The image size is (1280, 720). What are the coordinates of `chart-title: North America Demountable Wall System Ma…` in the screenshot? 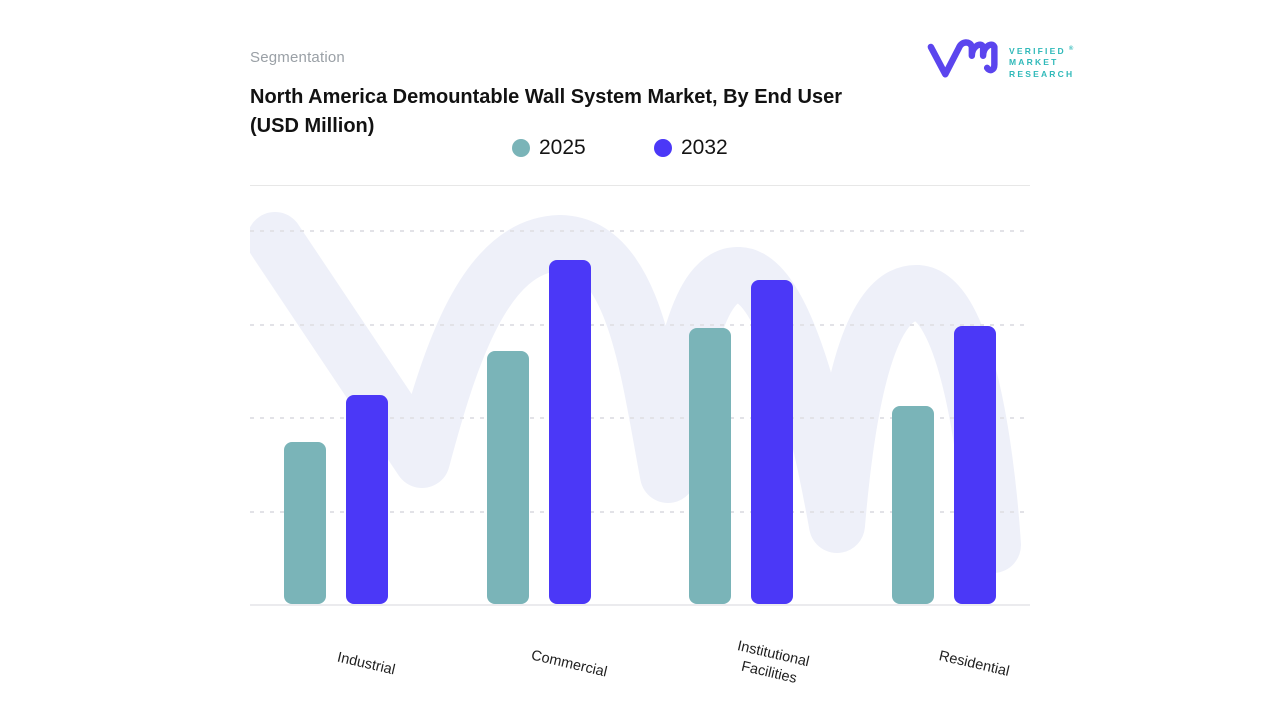 It's located at (580, 112).